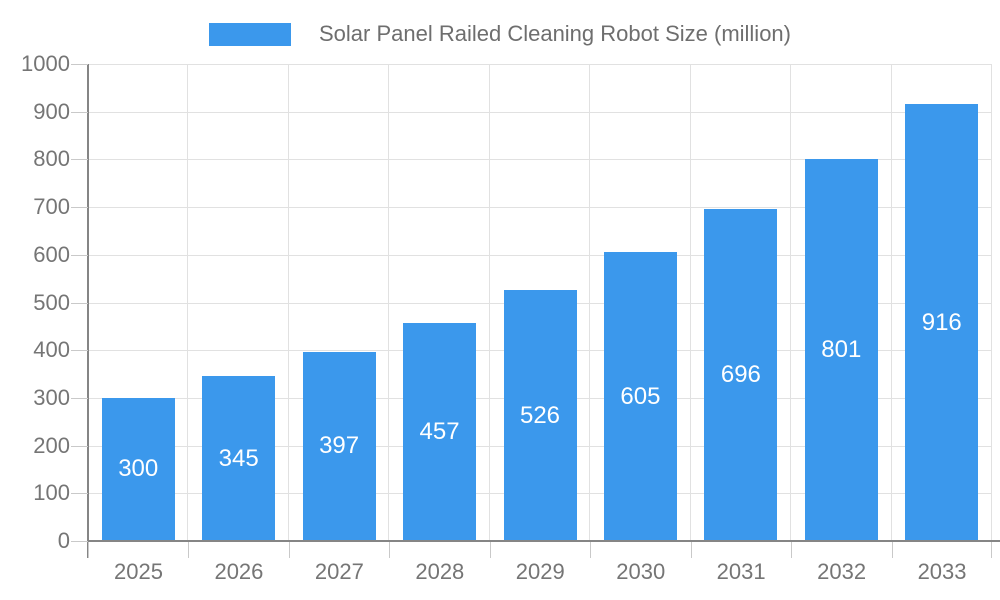  What do you see at coordinates (239, 571) in the screenshot?
I see `x-axis-tick-label: 2026` at bounding box center [239, 571].